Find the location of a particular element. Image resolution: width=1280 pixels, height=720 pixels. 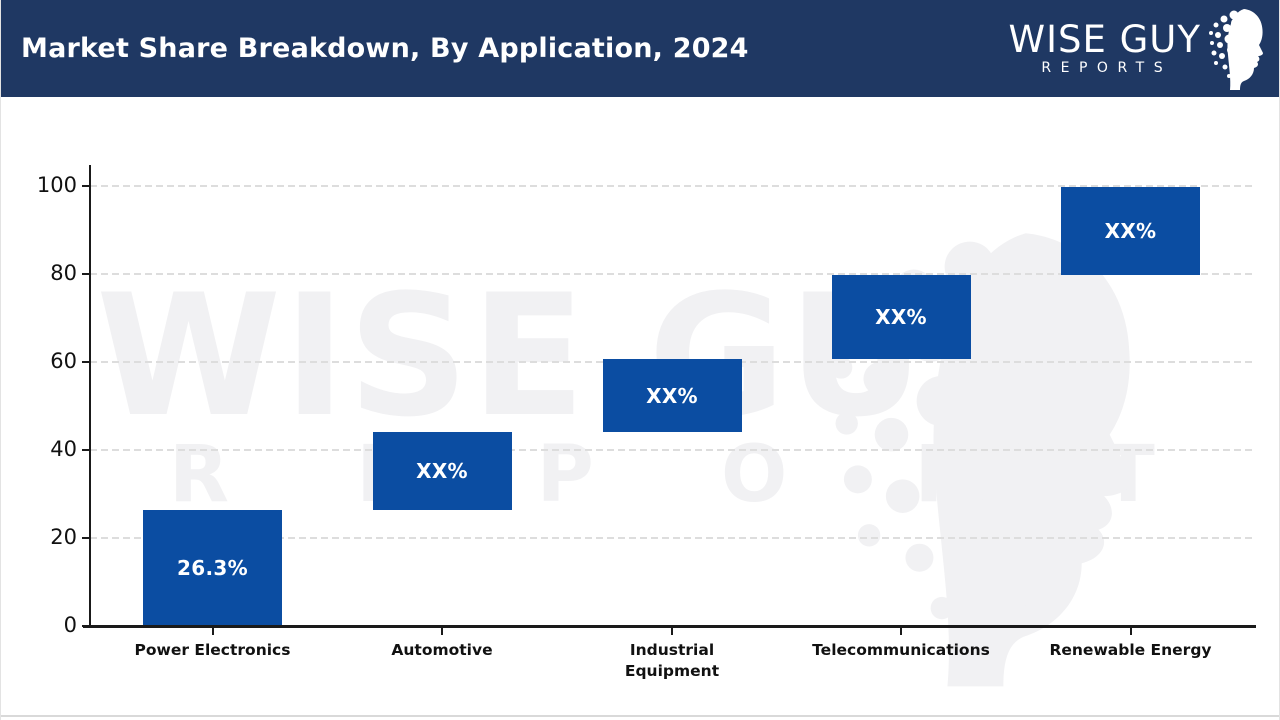

y-tick-label: 100 is located at coordinates (56, 185).